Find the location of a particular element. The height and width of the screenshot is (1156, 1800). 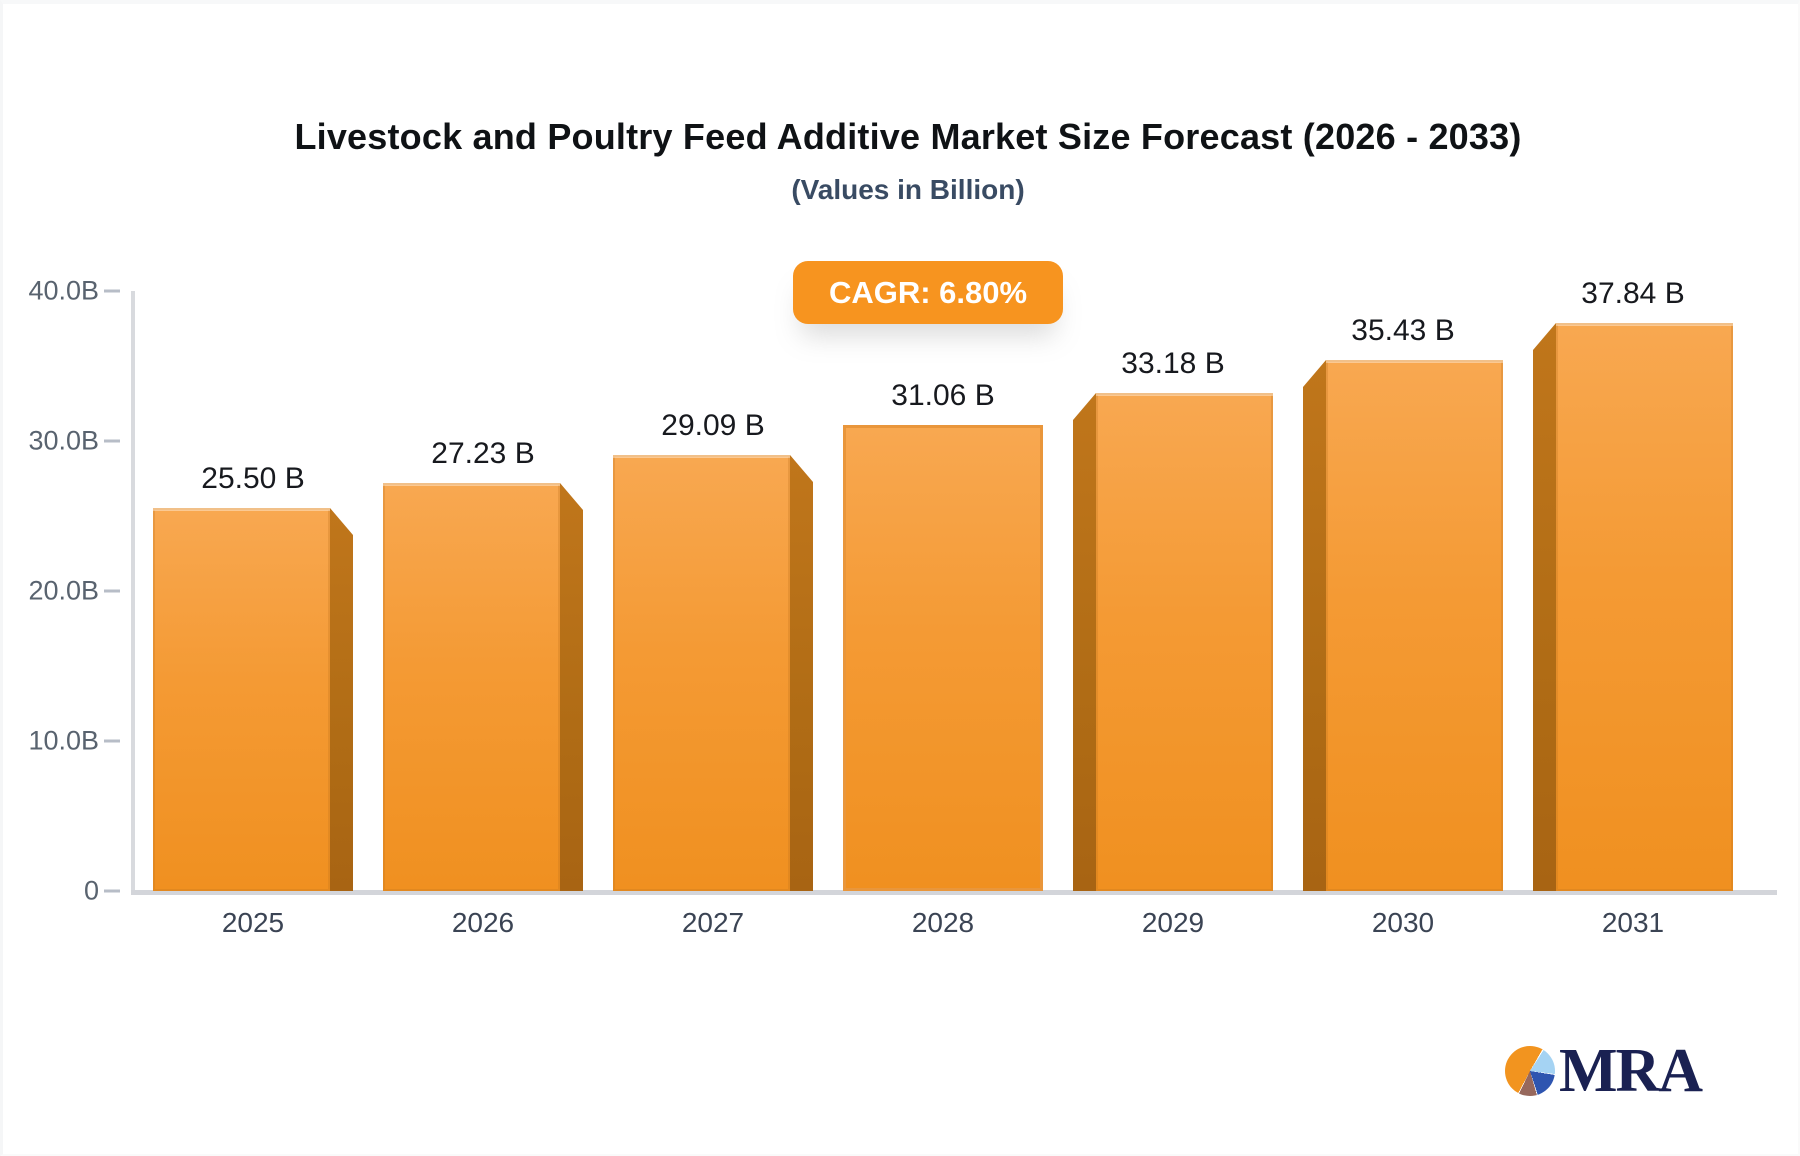

y-tick-label: 20.0B is located at coordinates (63, 590).